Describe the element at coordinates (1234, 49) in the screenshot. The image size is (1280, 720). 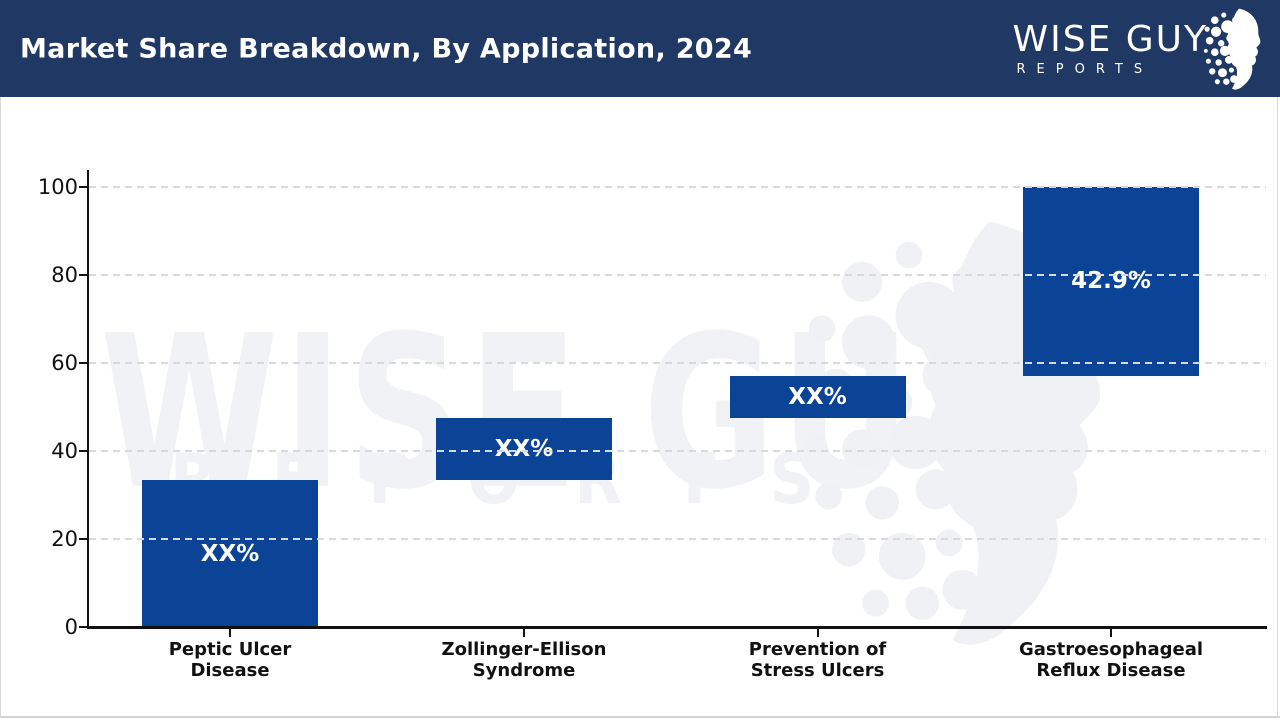
I see `face-logo-icon` at that location.